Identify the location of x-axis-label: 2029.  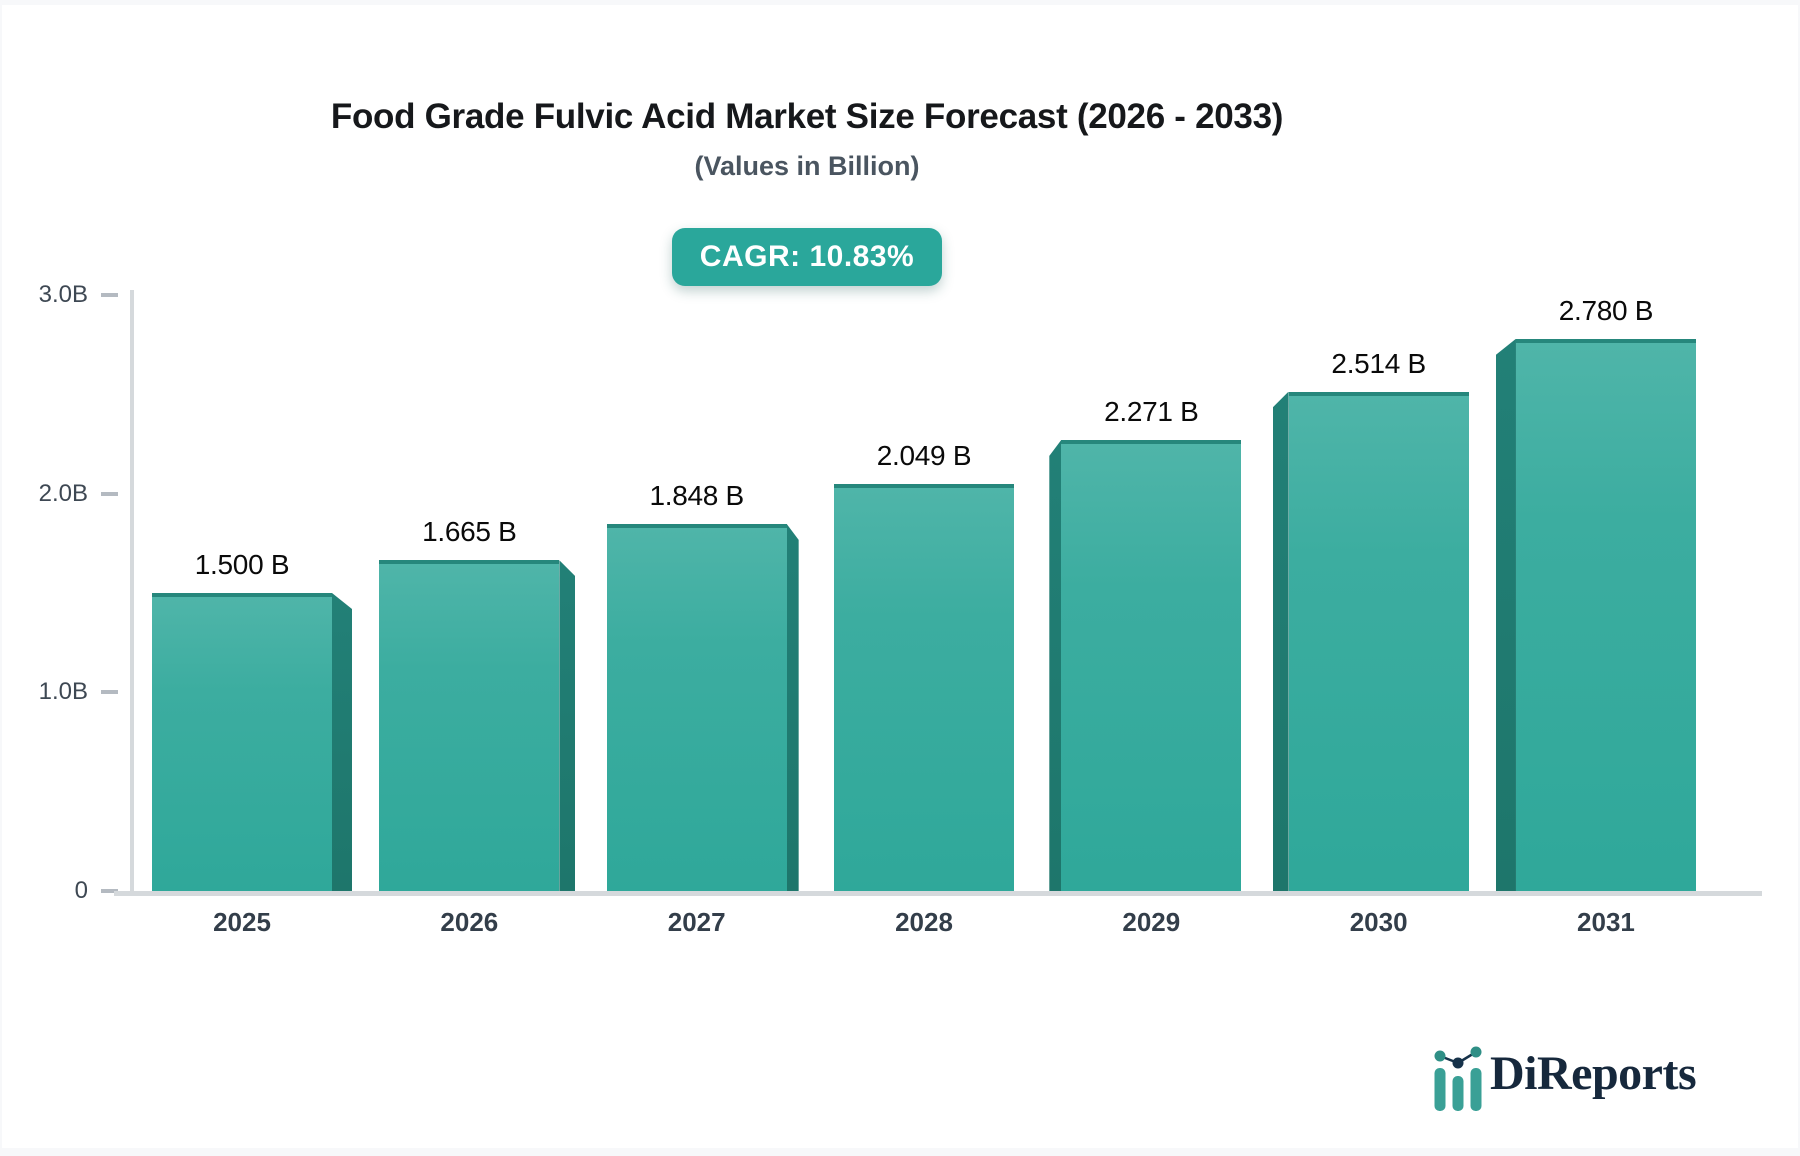
(1151, 922).